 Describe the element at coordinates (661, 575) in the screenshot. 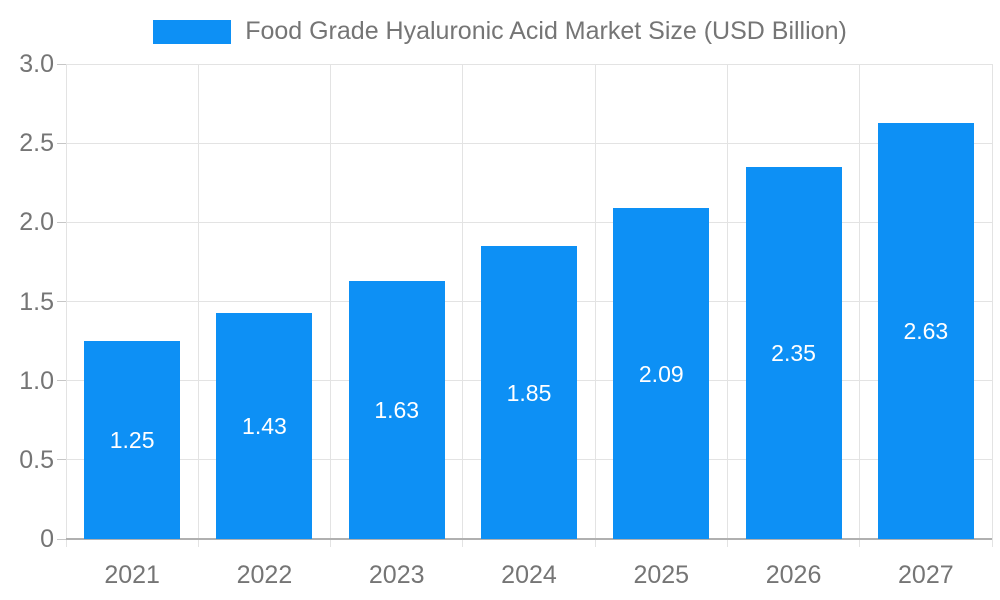

I see `x-tick-label: 2025` at that location.